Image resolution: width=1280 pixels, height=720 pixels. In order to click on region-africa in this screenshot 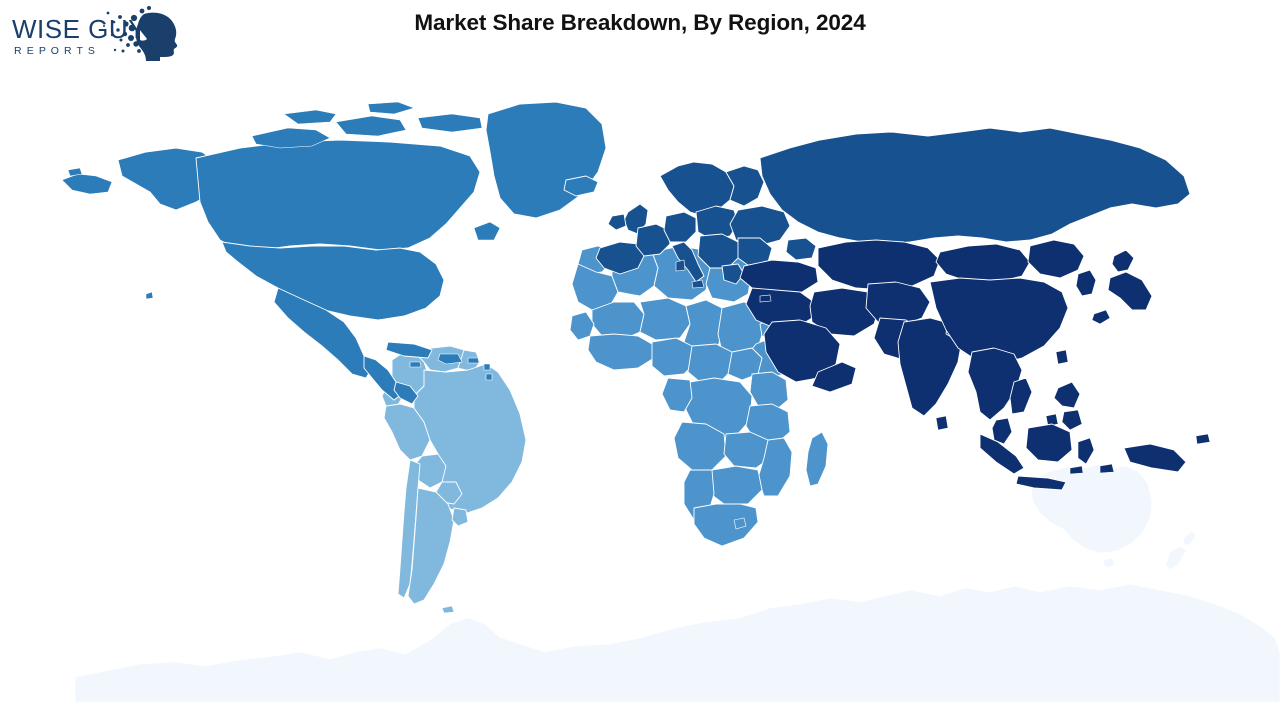, I will do `click(699, 392)`.